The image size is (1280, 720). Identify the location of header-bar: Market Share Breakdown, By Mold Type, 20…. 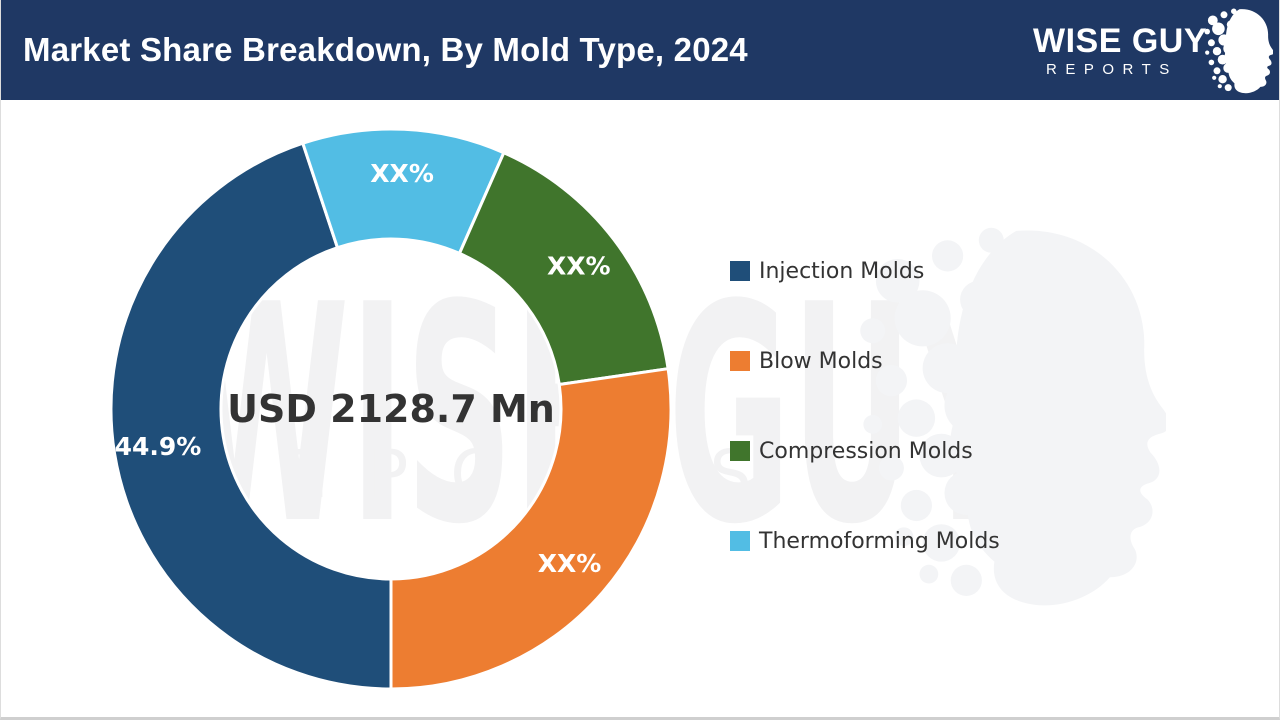
(640, 50).